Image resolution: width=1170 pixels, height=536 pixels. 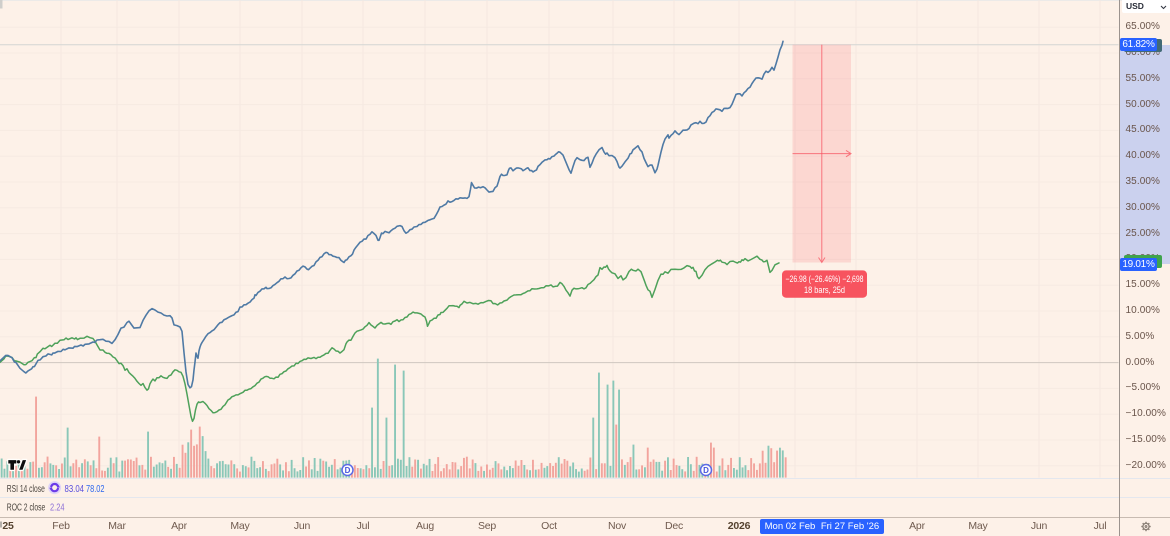 I want to click on svg-text: 83.04, so click(x=75, y=489).